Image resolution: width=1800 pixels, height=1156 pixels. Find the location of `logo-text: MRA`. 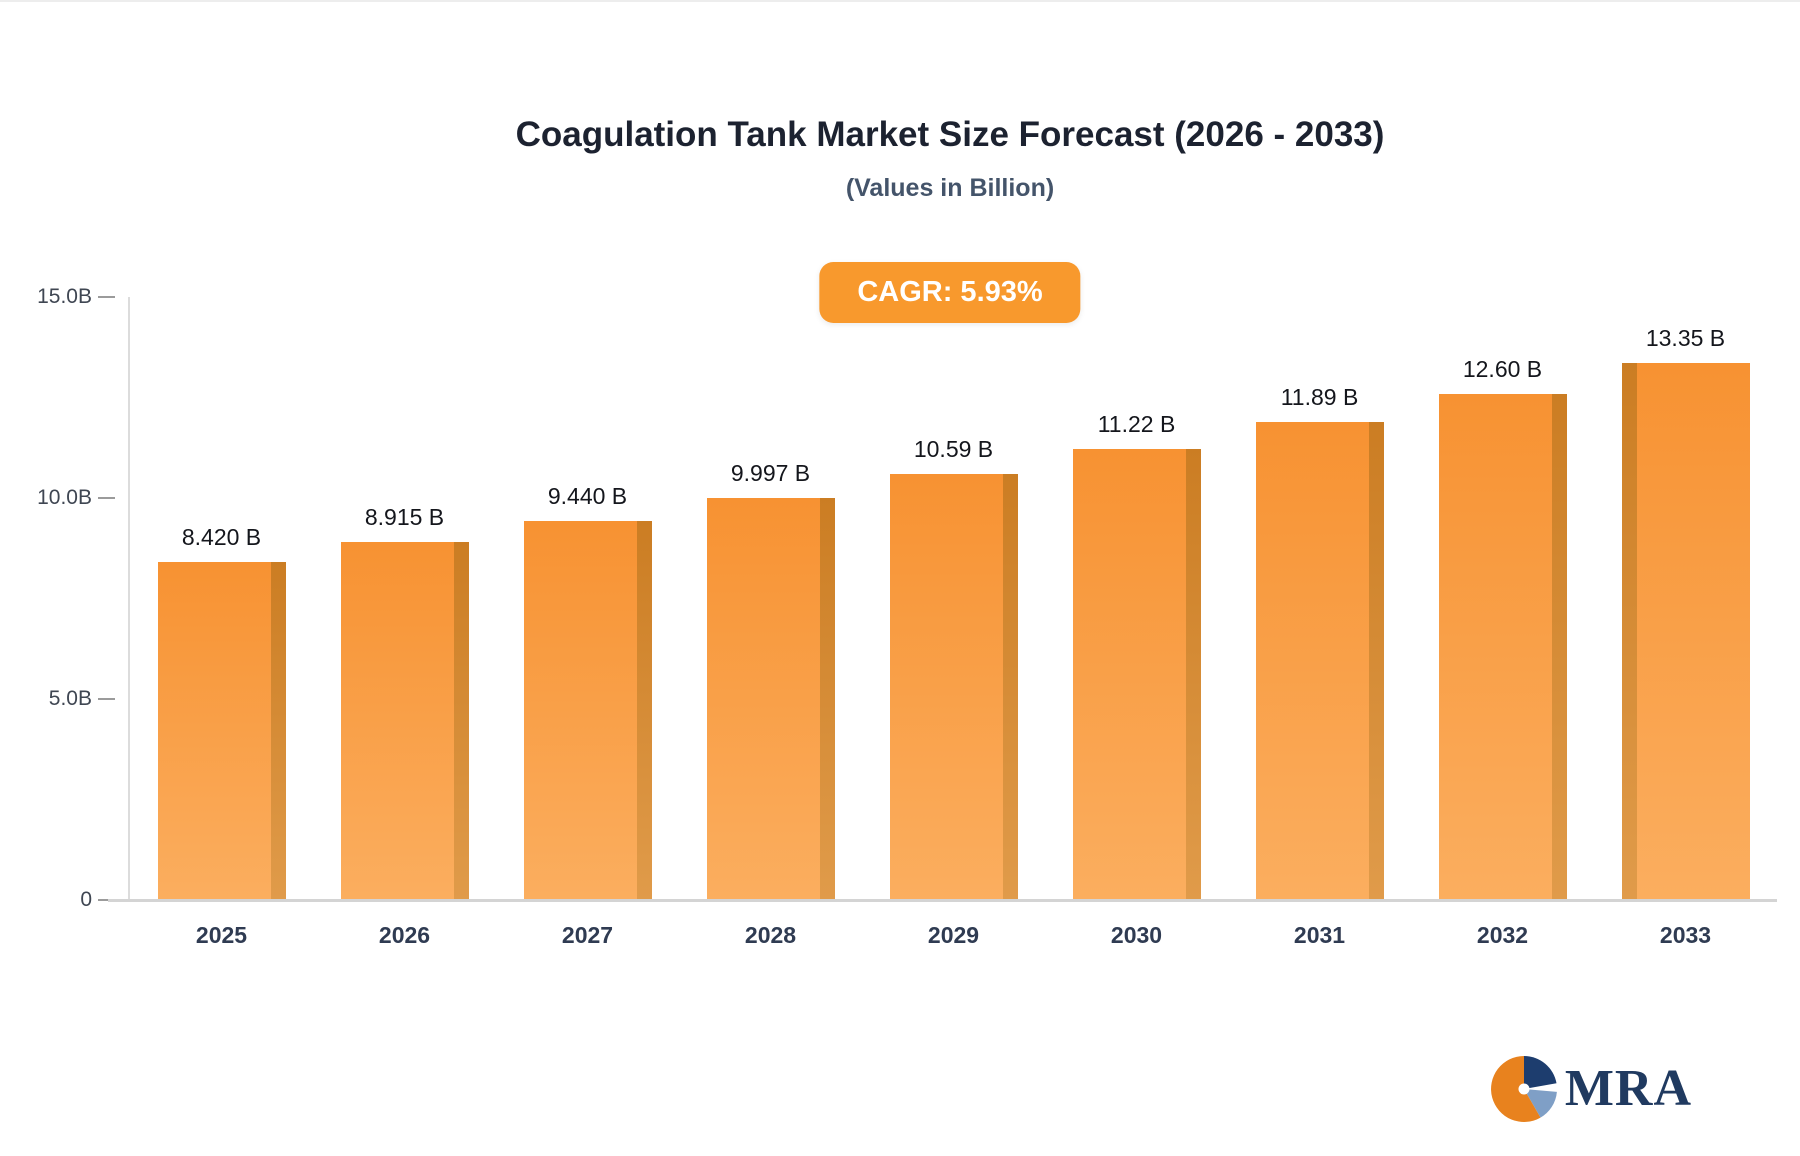

logo-text: MRA is located at coordinates (1628, 1088).